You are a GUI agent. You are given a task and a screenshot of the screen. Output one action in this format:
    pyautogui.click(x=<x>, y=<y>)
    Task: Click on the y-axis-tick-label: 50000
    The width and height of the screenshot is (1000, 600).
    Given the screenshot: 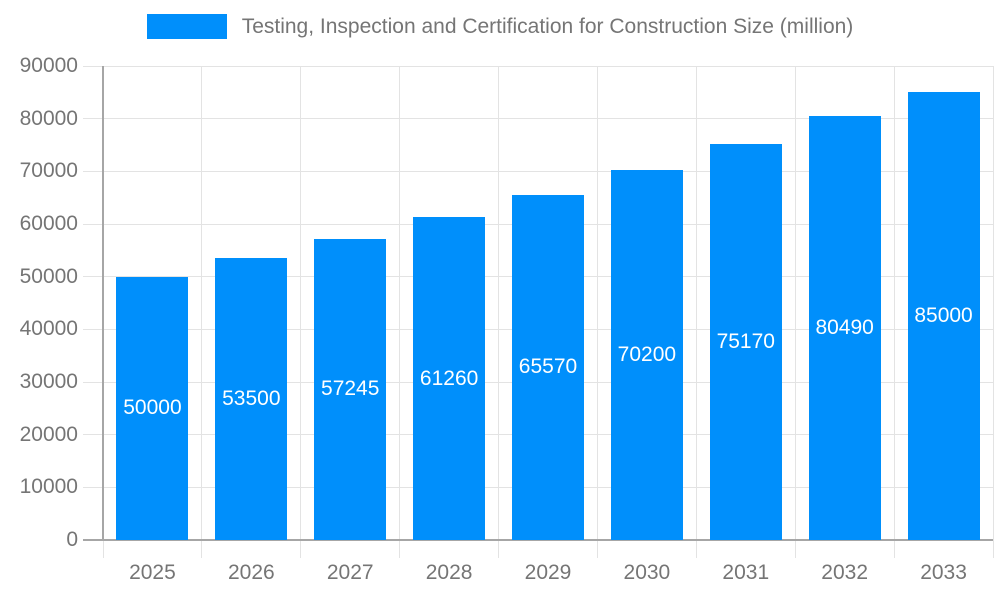 What is the action you would take?
    pyautogui.click(x=48, y=276)
    